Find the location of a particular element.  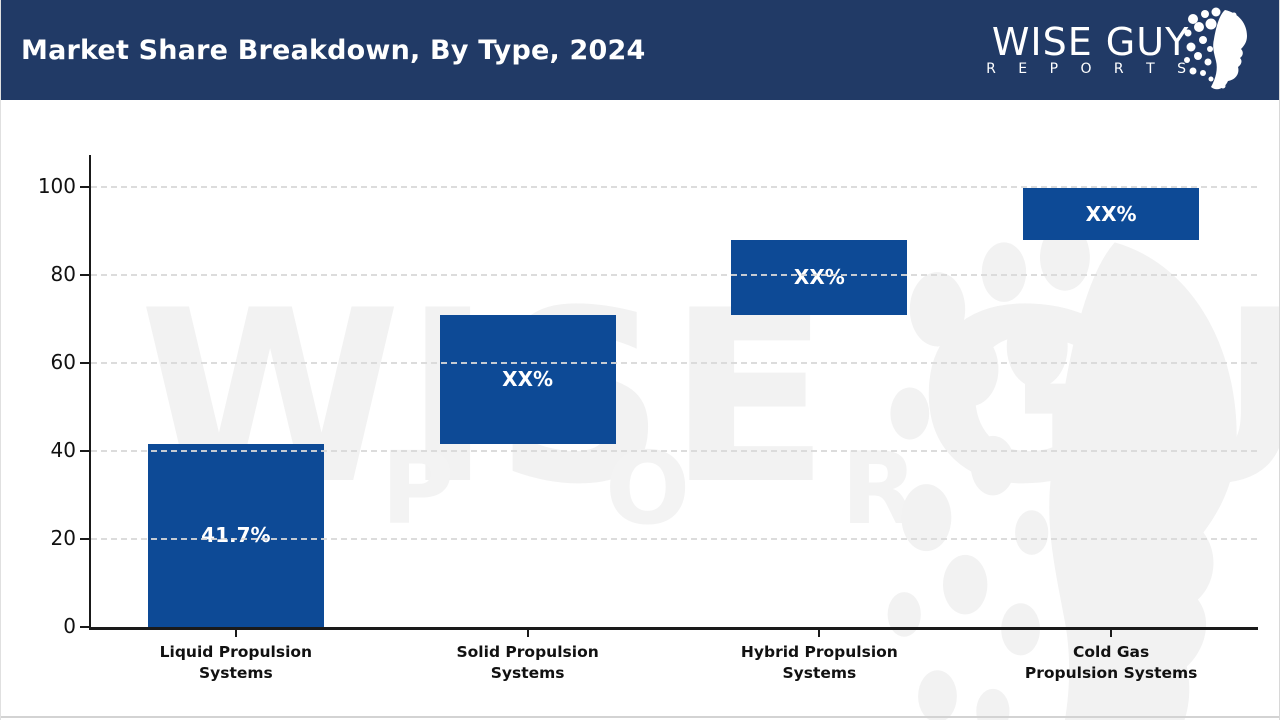

category-label-line: Liquid Propulsion is located at coordinates (236, 652).